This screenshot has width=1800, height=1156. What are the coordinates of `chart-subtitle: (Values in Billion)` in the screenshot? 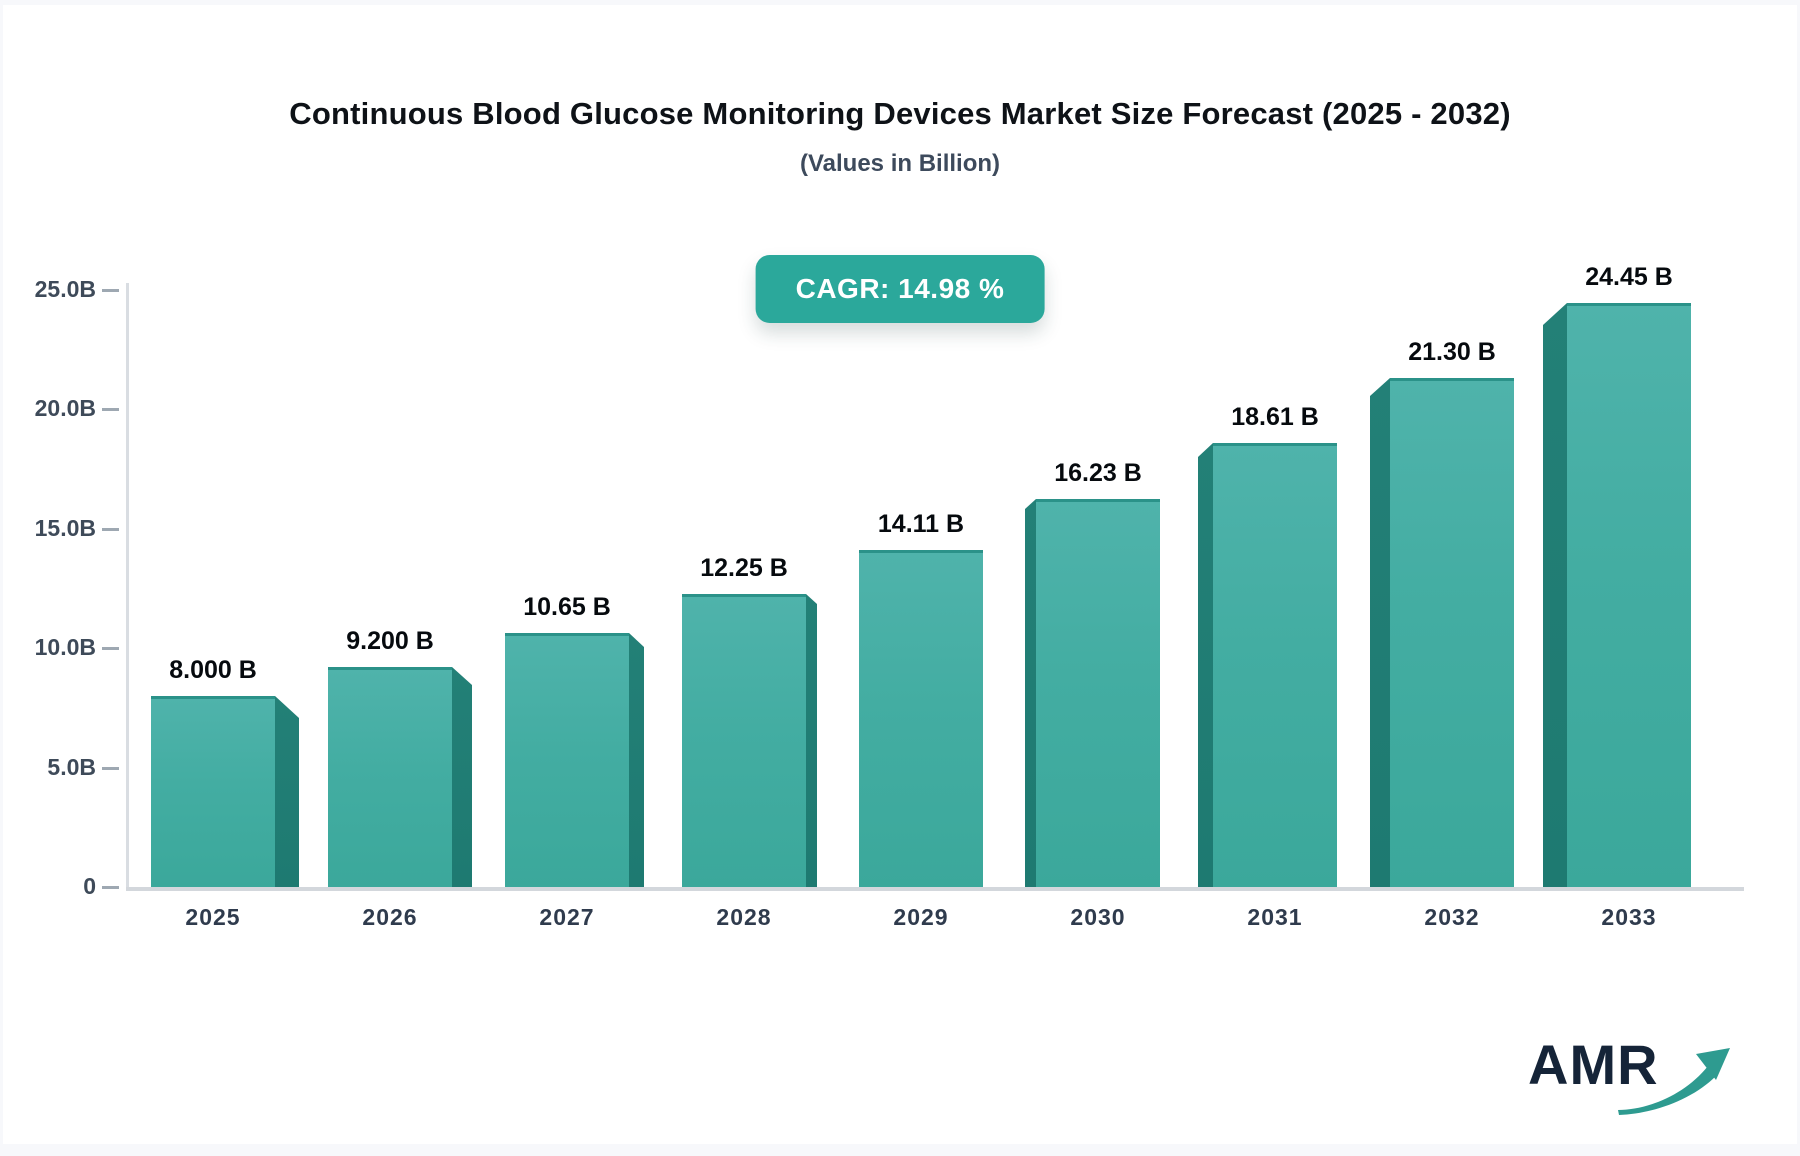 It's located at (900, 163).